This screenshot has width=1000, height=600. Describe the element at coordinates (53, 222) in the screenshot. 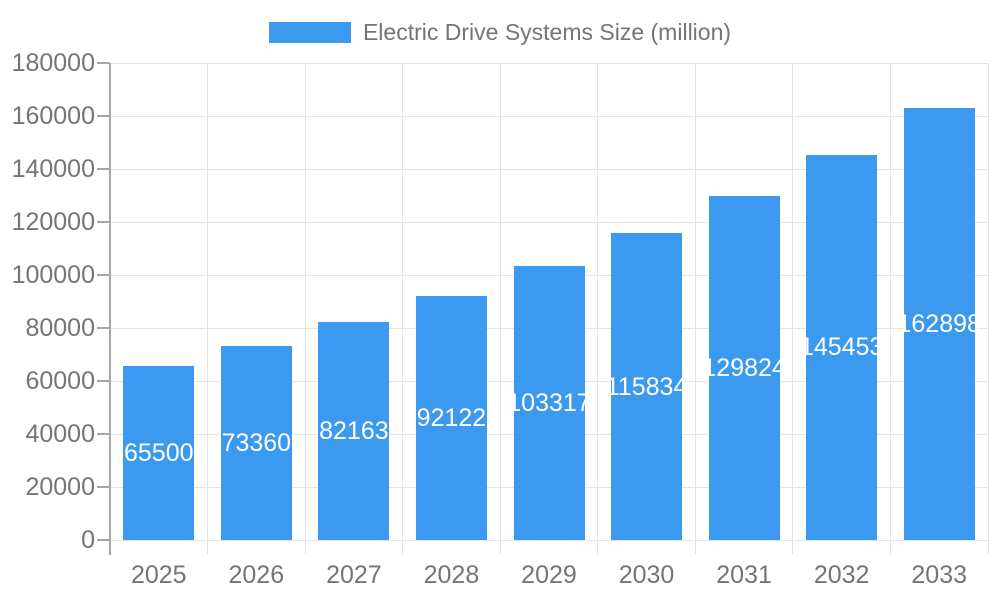

I see `y-axis-tick-label: 120000` at that location.